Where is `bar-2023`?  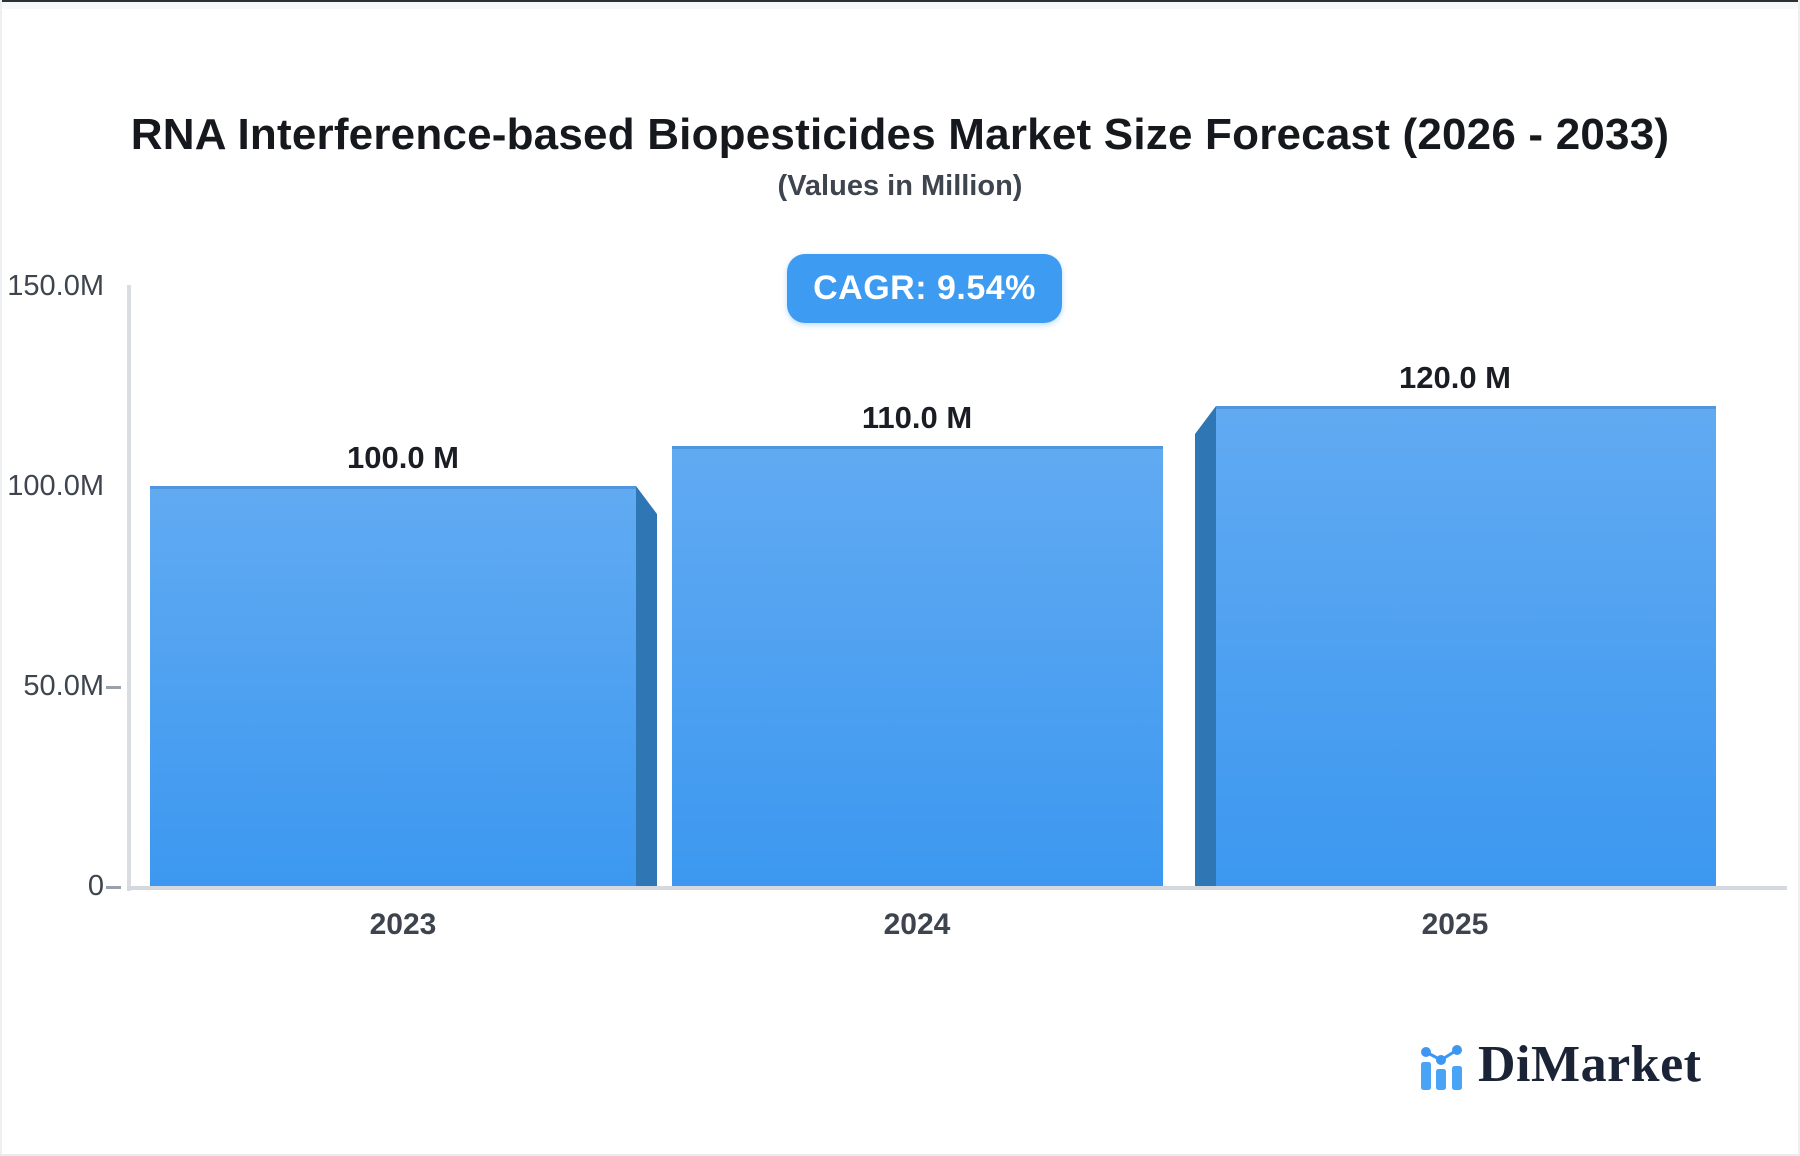 bar-2023 is located at coordinates (393, 686).